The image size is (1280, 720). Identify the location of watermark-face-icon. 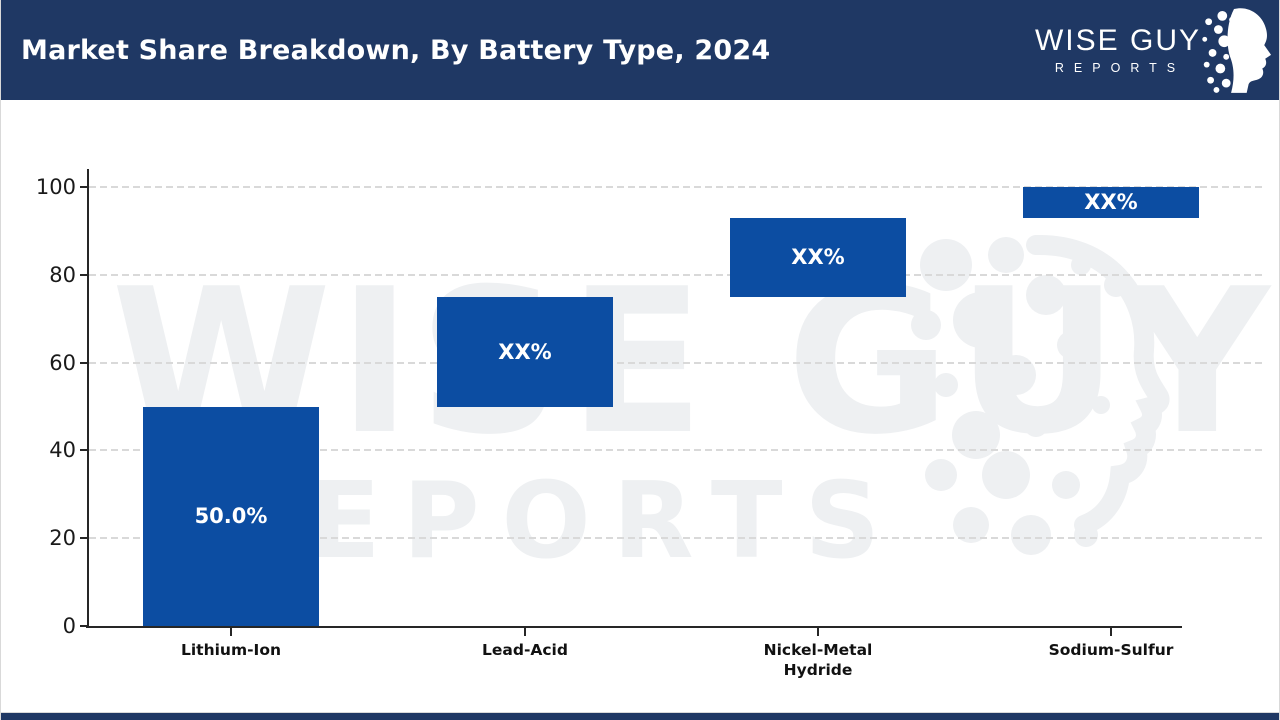
(1039, 394).